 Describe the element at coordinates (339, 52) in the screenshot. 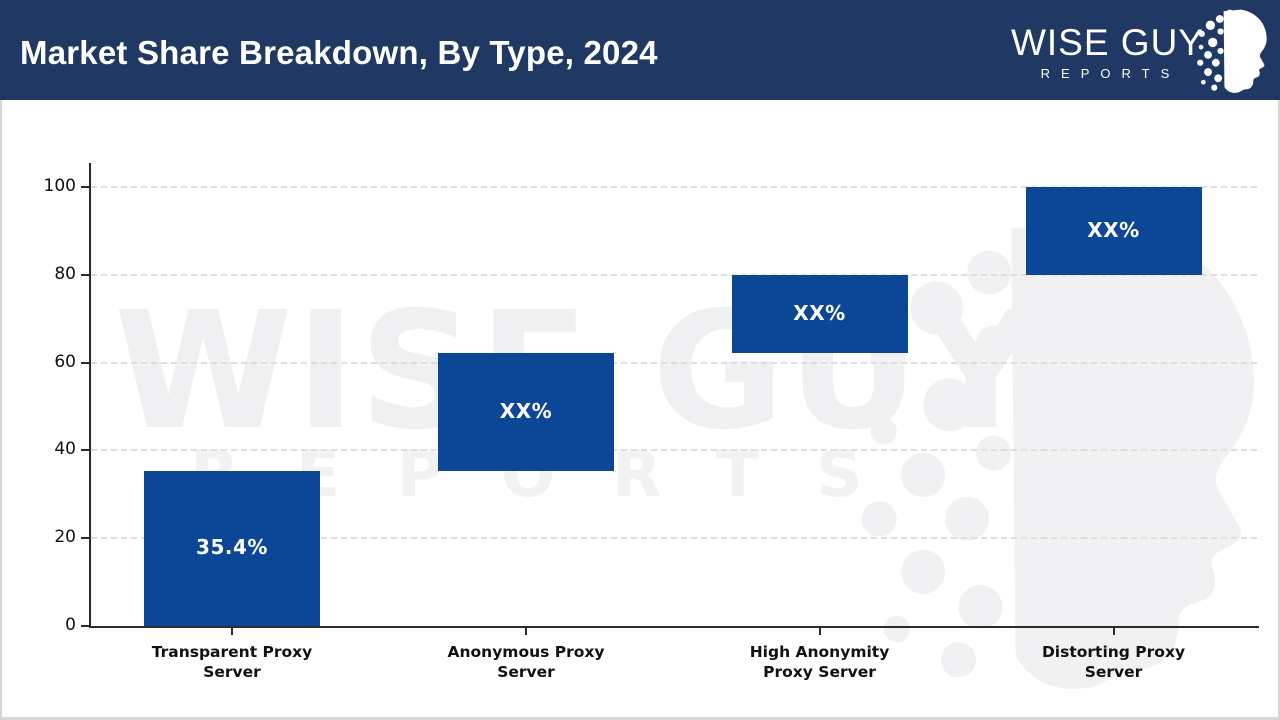

I see `chart-title: Market Share Breakdown, By Type, 2024` at that location.